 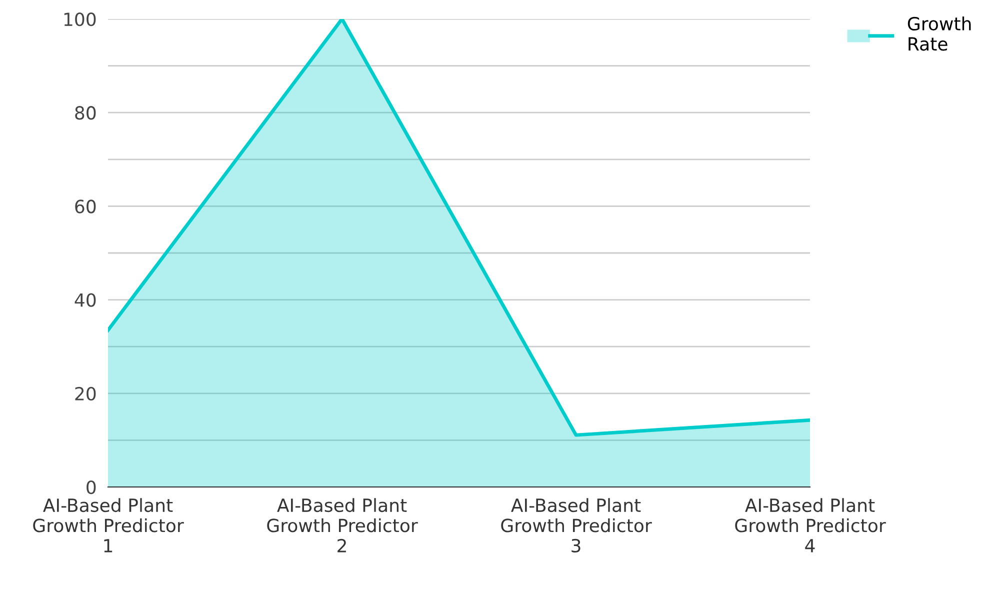 What do you see at coordinates (108, 525) in the screenshot?
I see `x-tick-label: AI-Based Plant Growth Predictor 1` at bounding box center [108, 525].